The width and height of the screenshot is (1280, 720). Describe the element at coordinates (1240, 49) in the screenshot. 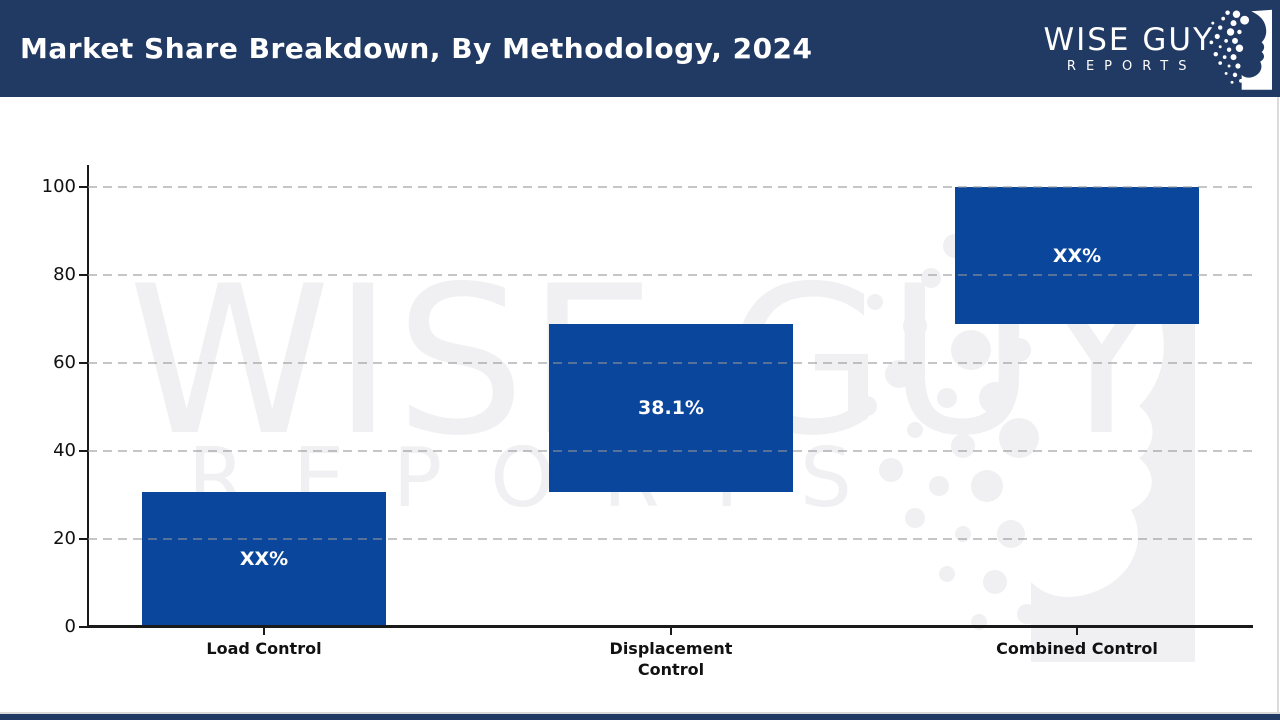

I see `dotted-face-icon` at that location.